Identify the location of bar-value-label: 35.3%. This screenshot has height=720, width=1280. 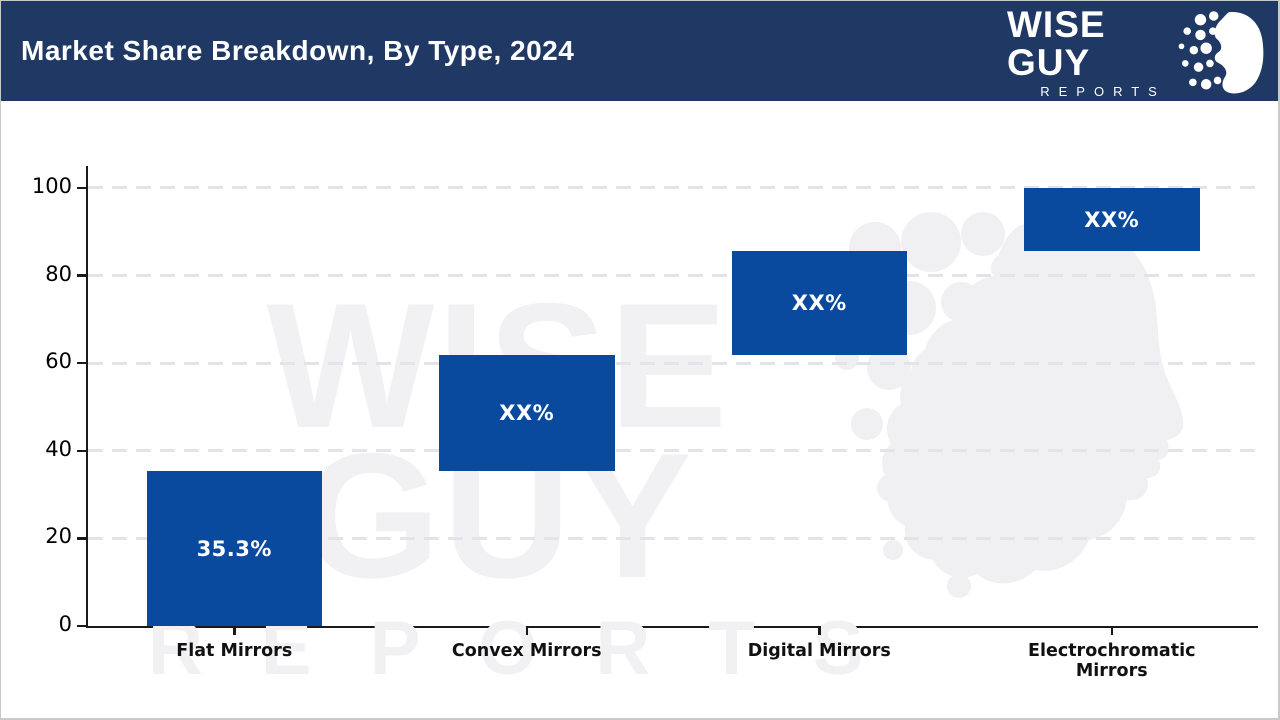
(234, 548).